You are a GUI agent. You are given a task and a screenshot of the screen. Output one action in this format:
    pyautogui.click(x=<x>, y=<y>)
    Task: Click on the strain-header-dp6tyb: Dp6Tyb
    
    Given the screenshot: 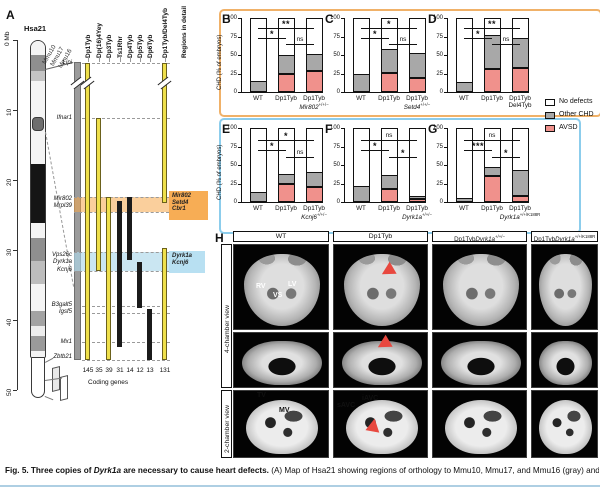 What is the action you would take?
    pyautogui.click(x=150, y=46)
    